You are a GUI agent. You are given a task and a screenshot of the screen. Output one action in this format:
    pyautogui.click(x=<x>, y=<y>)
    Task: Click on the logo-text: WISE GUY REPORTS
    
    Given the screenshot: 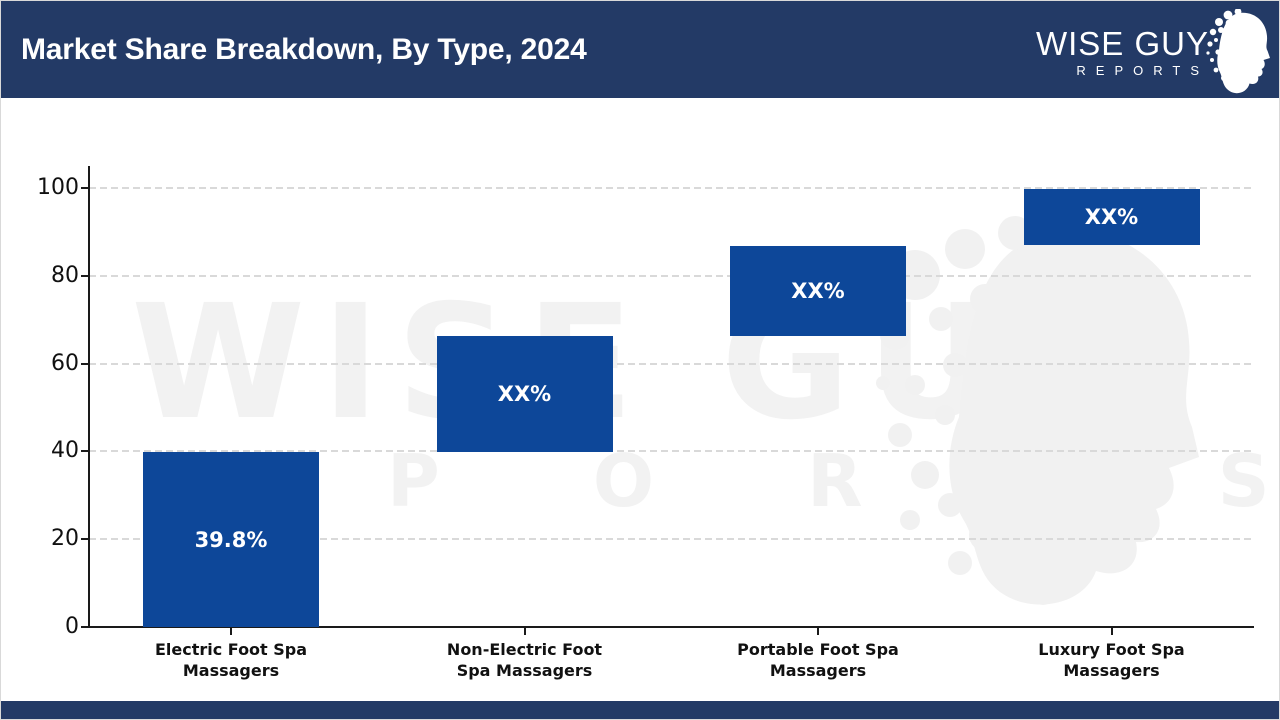 What is the action you would take?
    pyautogui.click(x=1122, y=53)
    